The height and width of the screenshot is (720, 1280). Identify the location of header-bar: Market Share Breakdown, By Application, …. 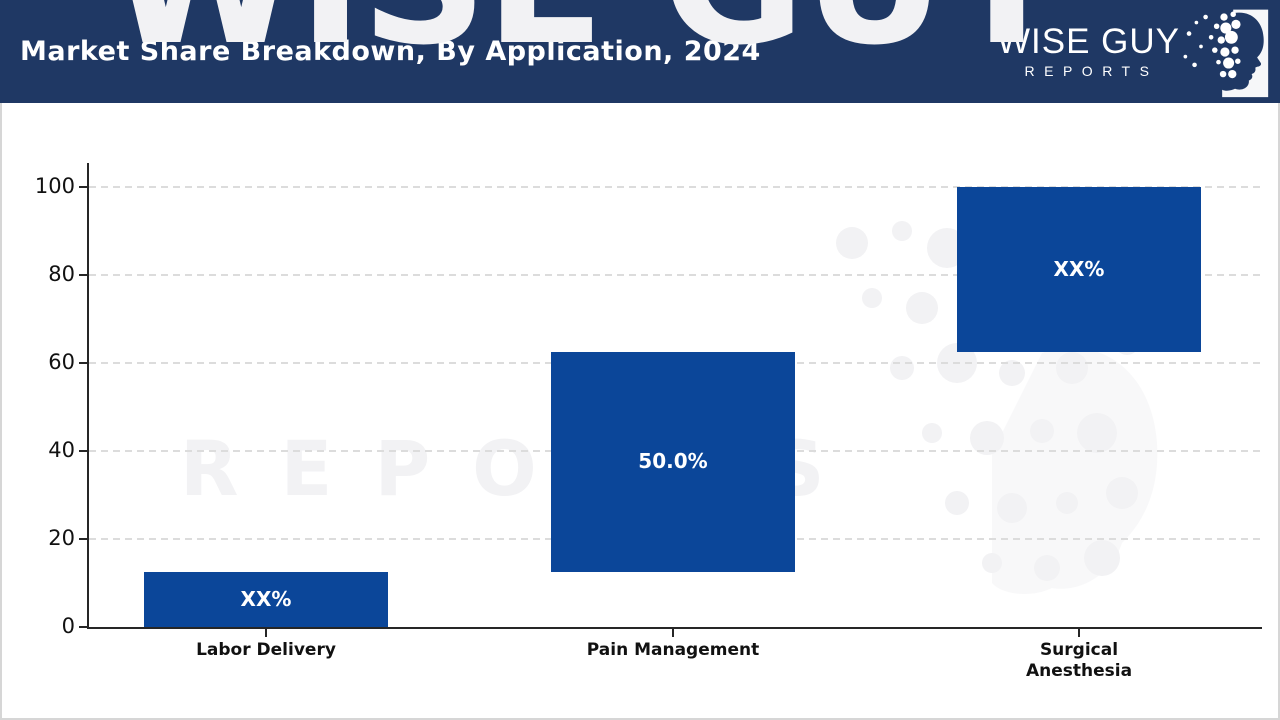
(640, 51).